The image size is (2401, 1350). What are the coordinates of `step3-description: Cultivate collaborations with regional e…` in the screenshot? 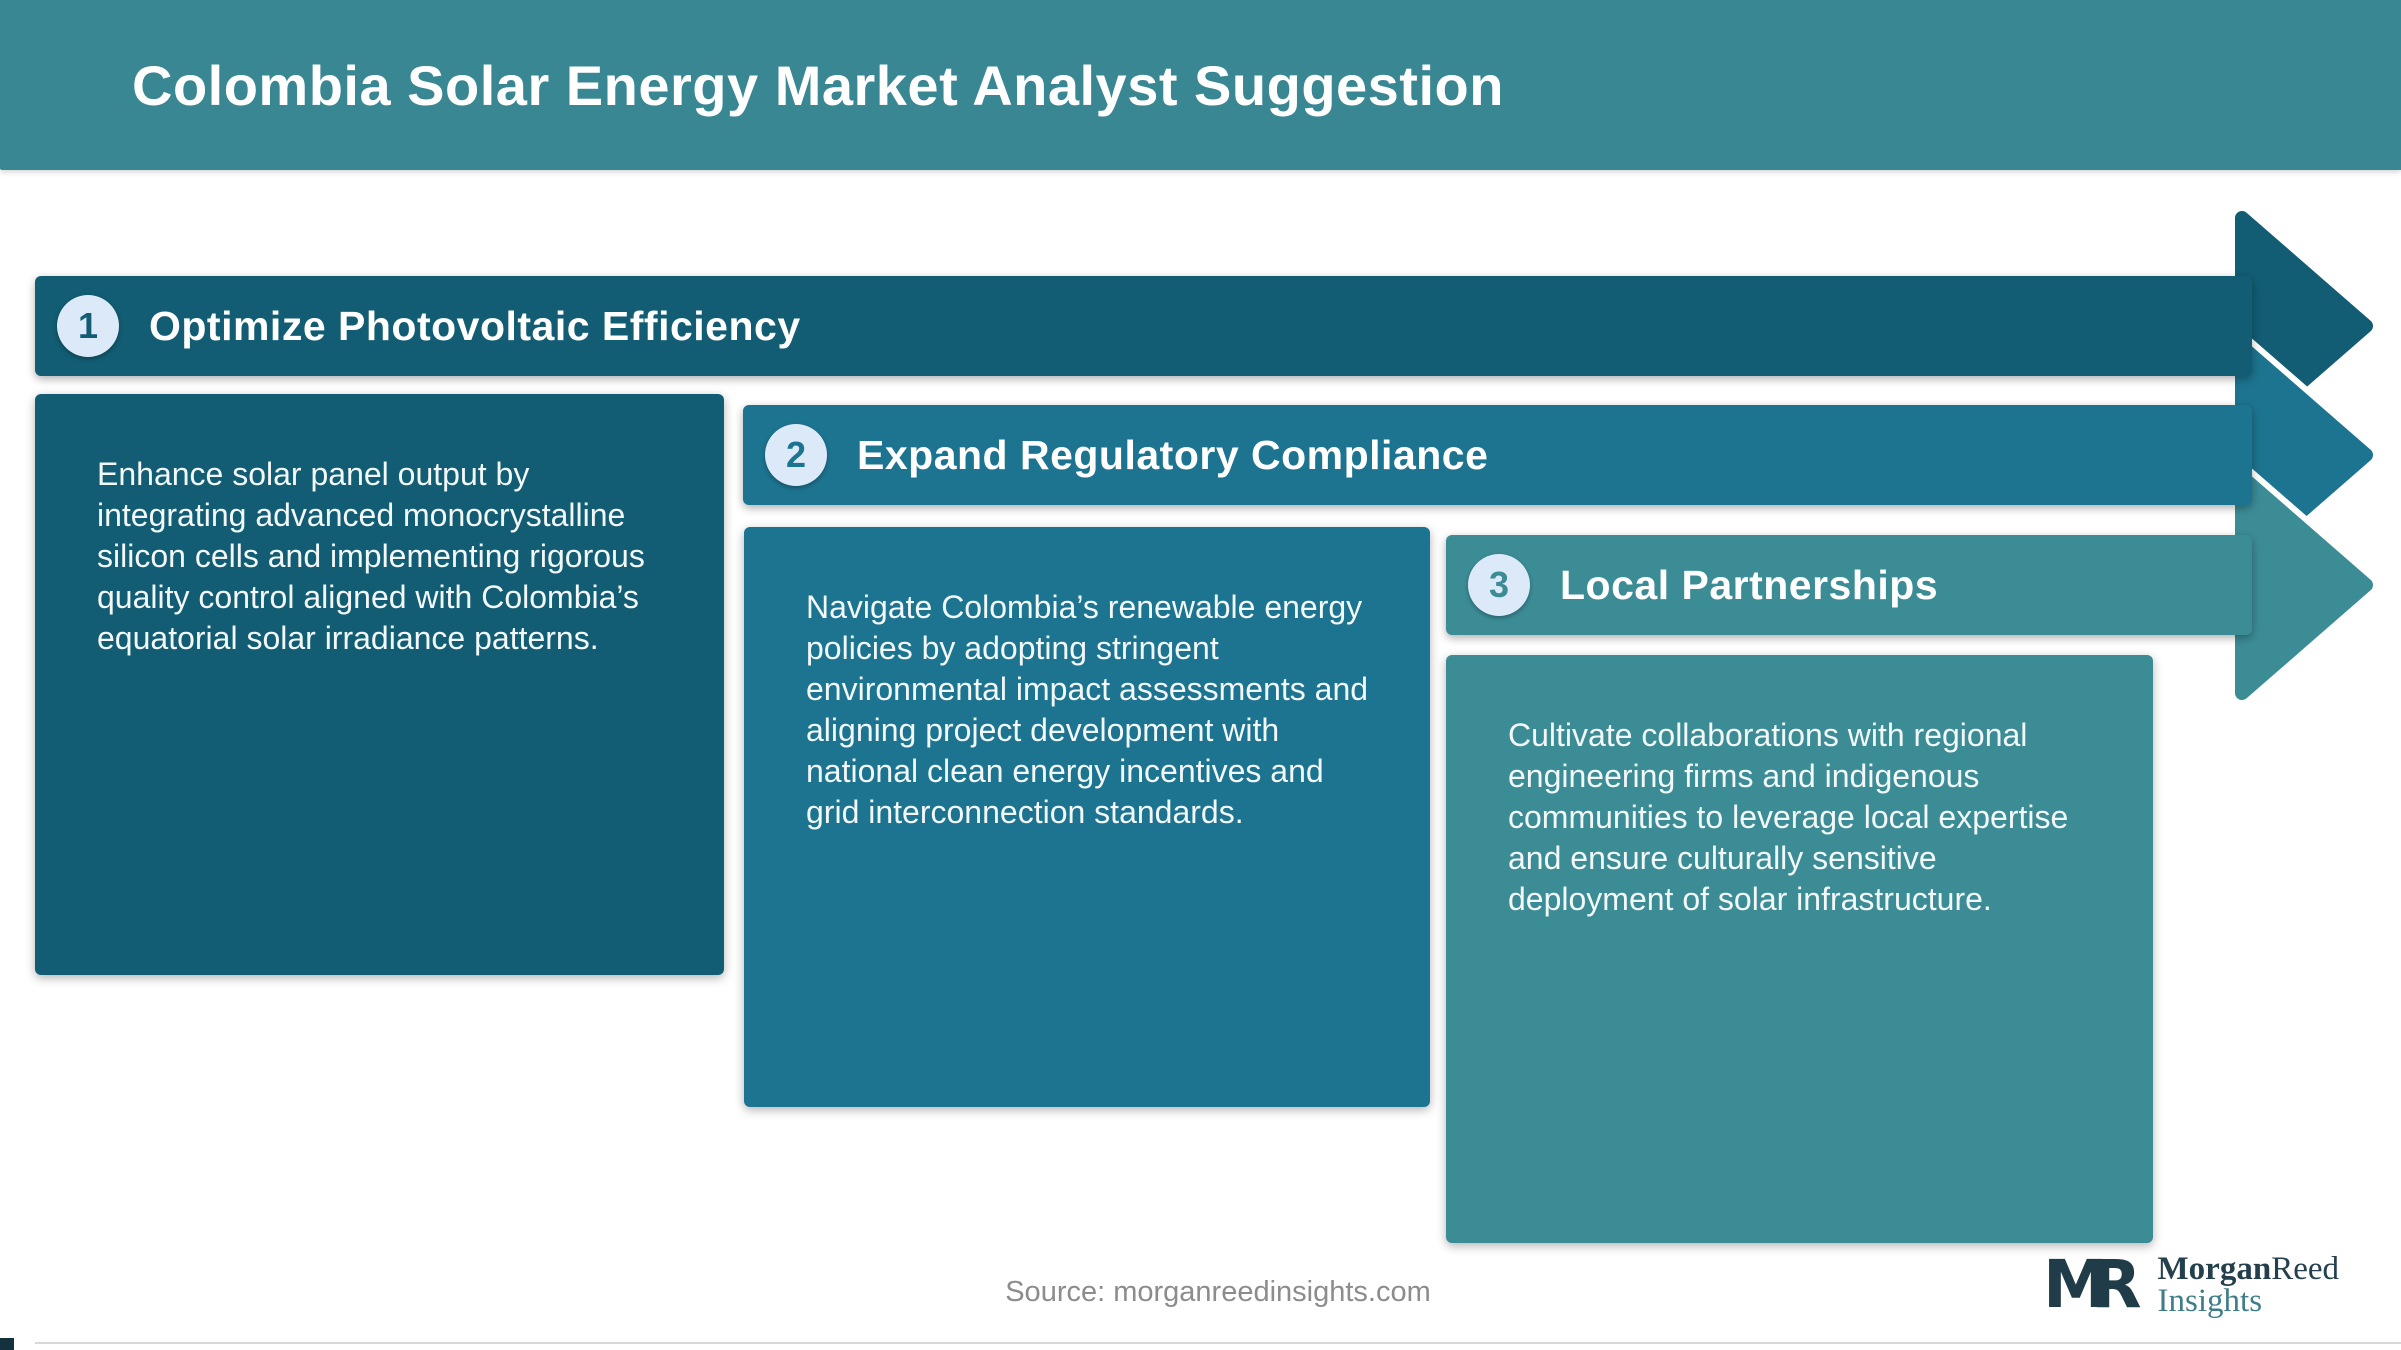 It's located at (1788, 817).